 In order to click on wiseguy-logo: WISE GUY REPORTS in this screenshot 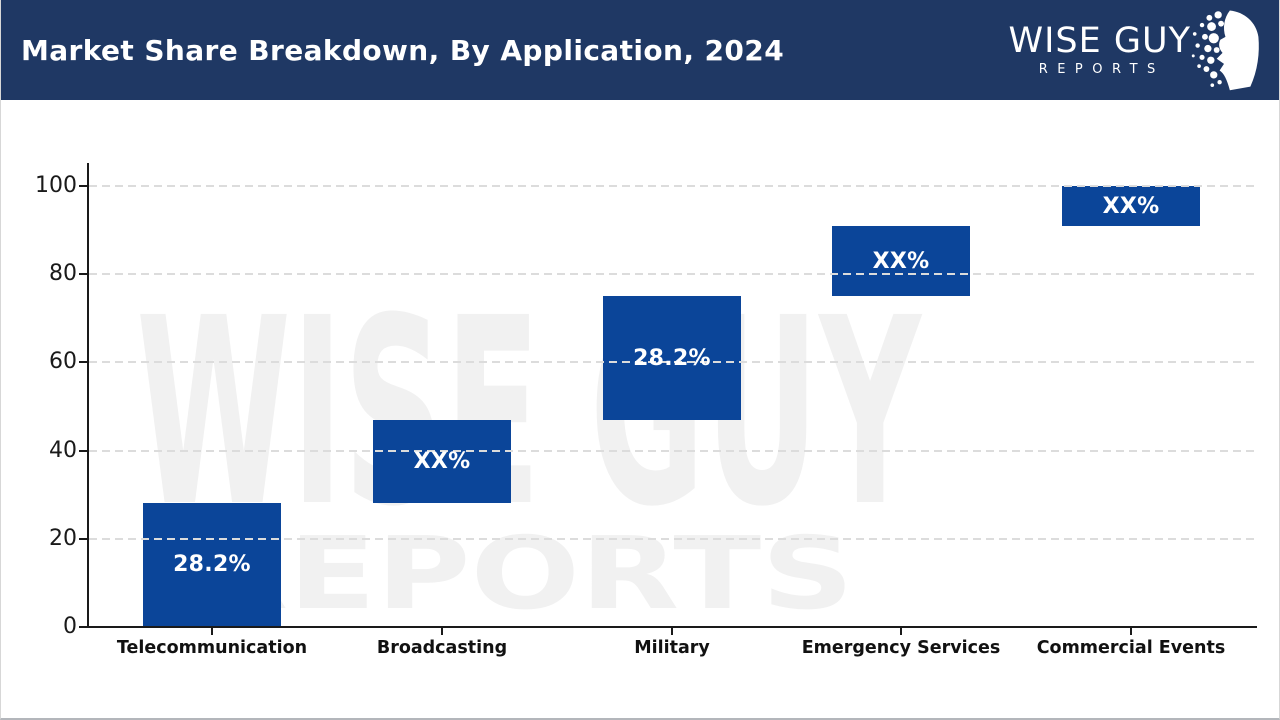, I will do `click(1134, 50)`.